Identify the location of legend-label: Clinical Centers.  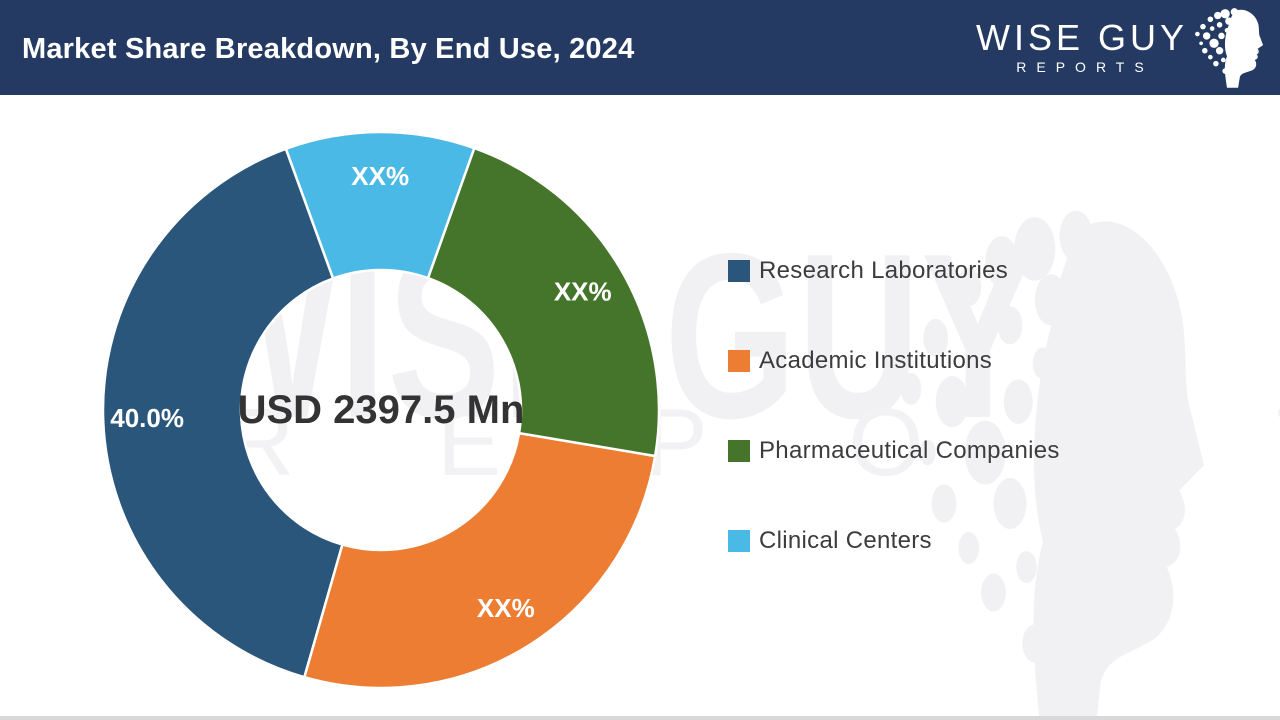
(845, 540).